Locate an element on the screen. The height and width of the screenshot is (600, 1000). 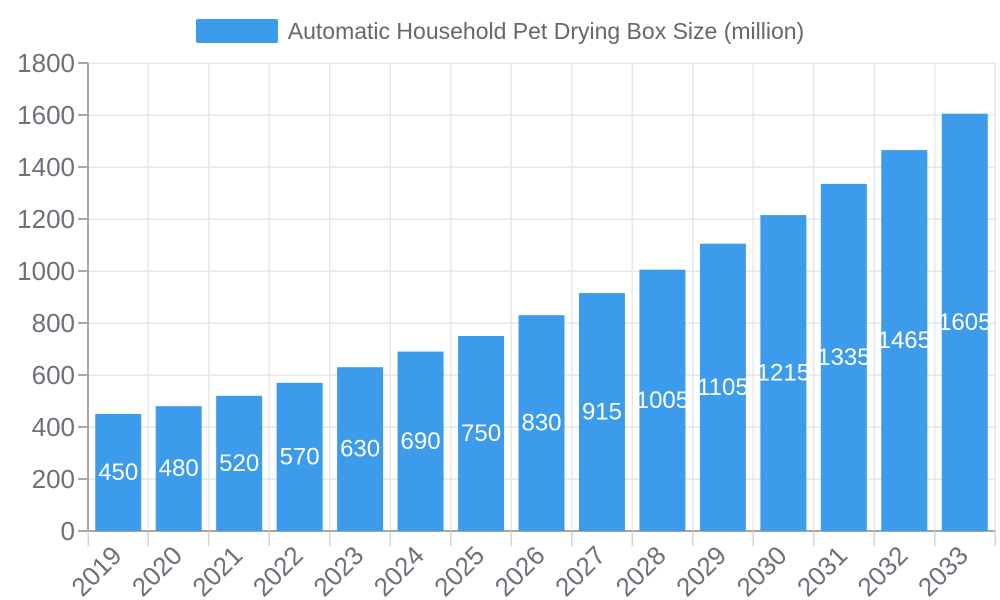
y-axis-label: 600 is located at coordinates (53, 375).